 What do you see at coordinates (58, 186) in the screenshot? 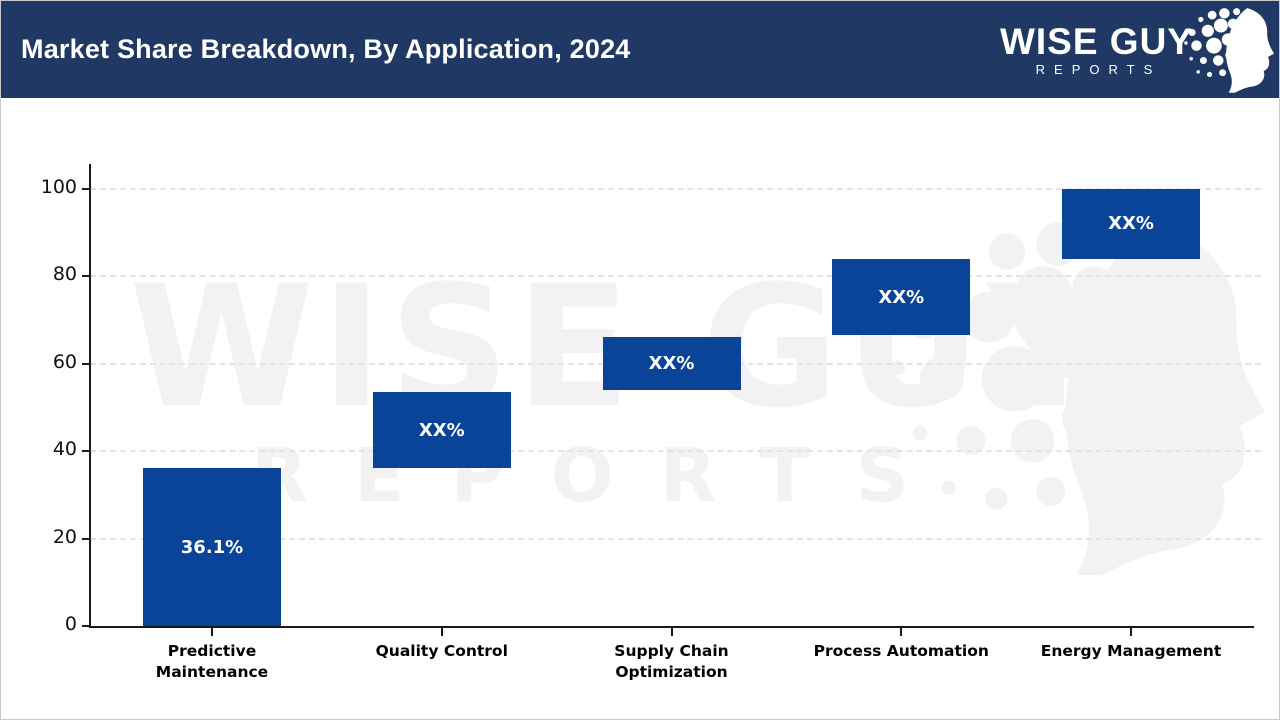
I see `y-tick-label: 100` at bounding box center [58, 186].